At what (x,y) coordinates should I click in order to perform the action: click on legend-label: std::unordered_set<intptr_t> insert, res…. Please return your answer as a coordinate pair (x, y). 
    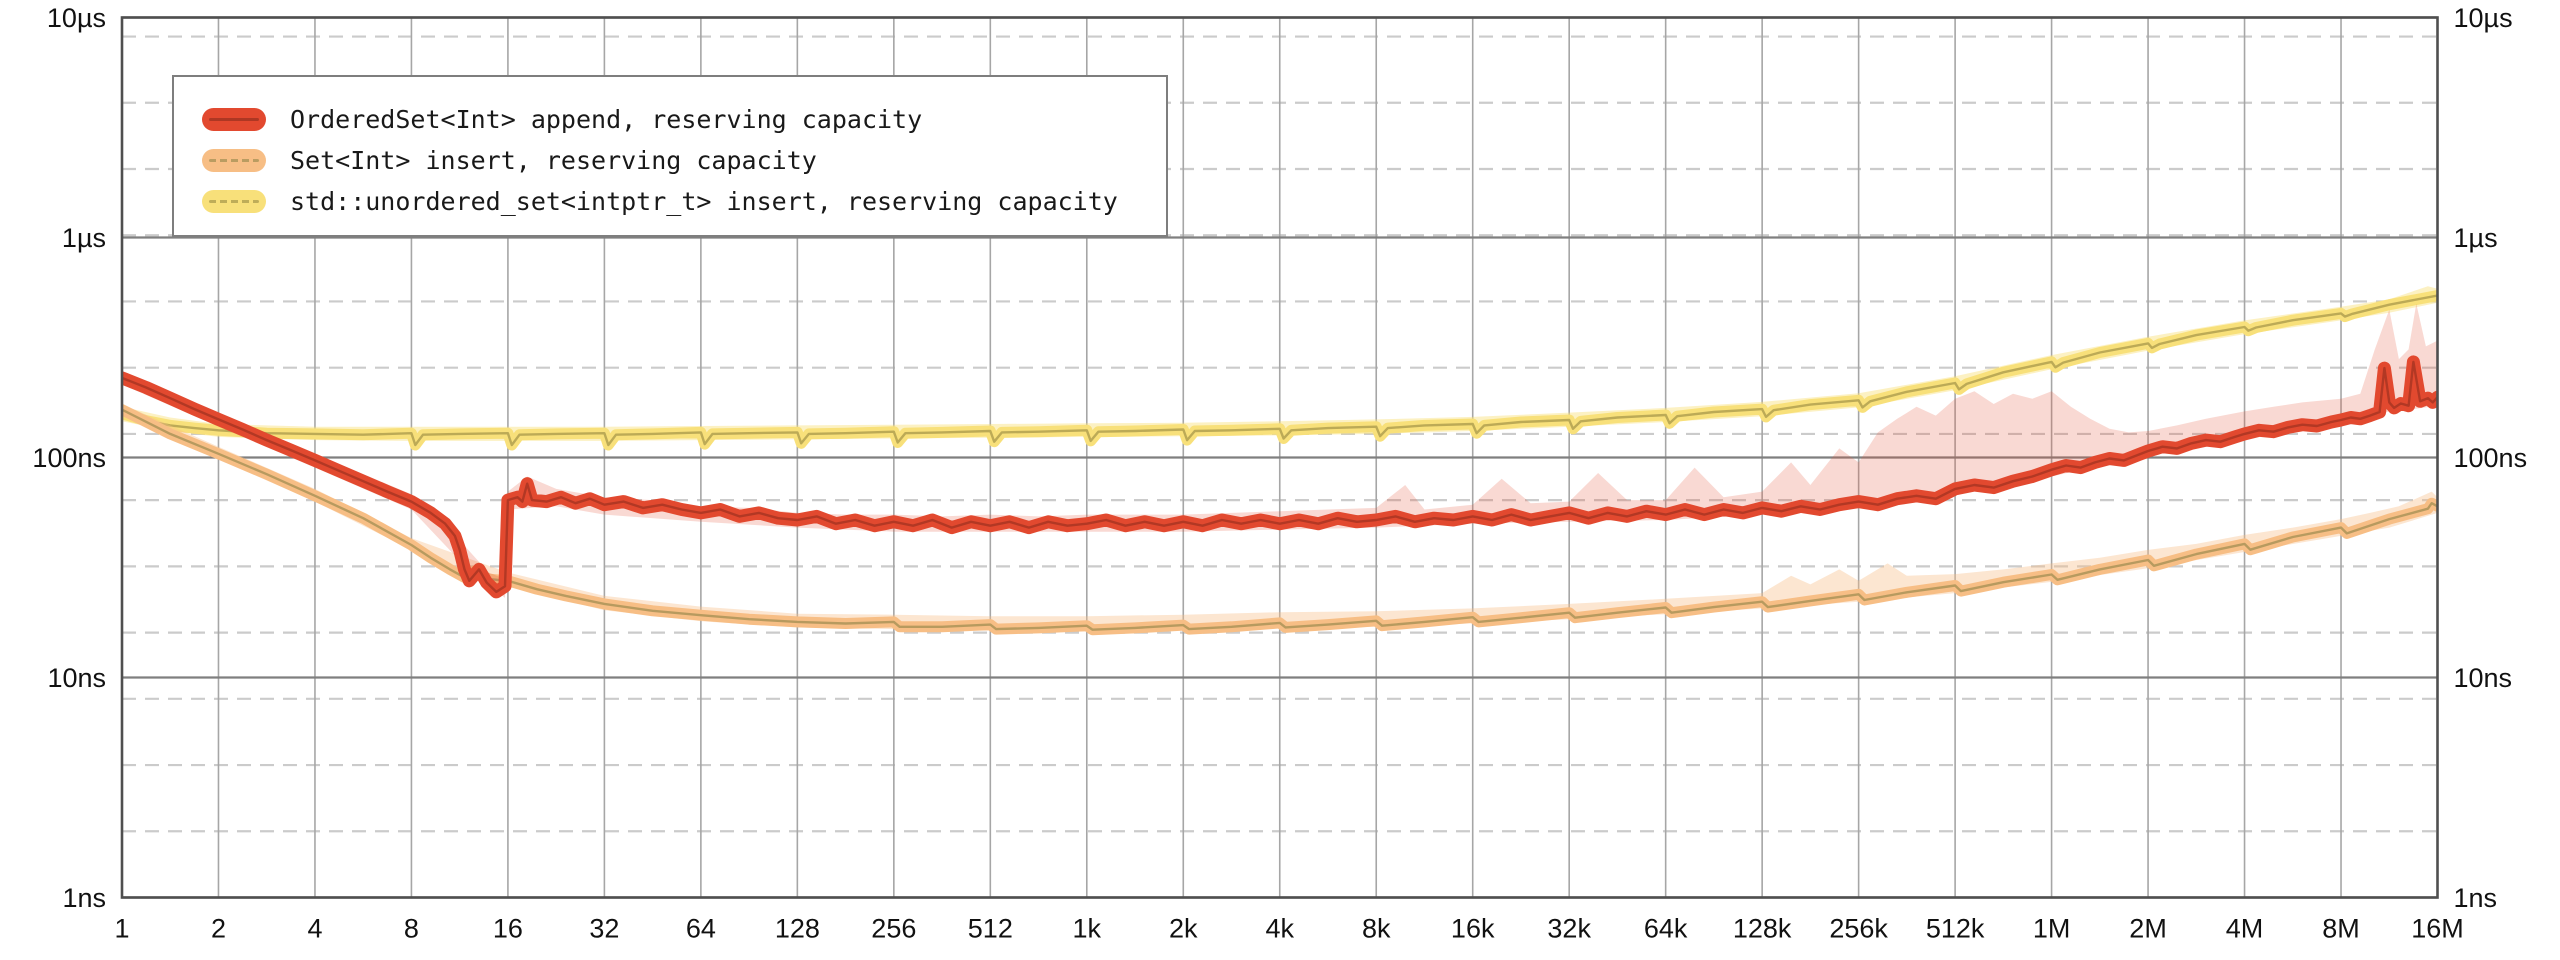
    Looking at the image, I should click on (704, 201).